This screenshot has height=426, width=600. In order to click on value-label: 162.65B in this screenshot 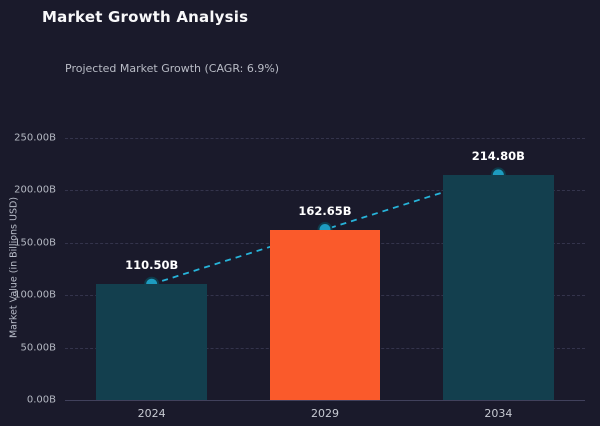, I will do `click(325, 210)`.